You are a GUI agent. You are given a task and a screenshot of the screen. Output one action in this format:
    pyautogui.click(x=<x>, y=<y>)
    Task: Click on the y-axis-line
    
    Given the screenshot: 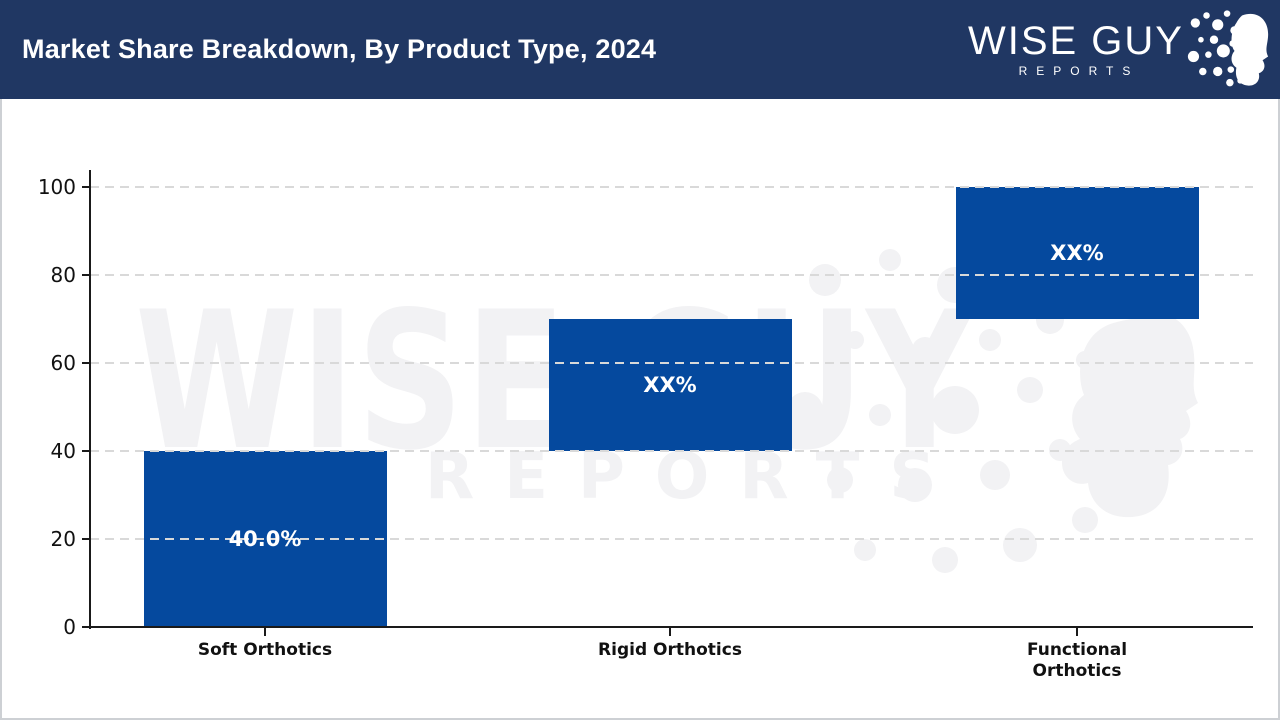 What is the action you would take?
    pyautogui.click(x=90, y=399)
    